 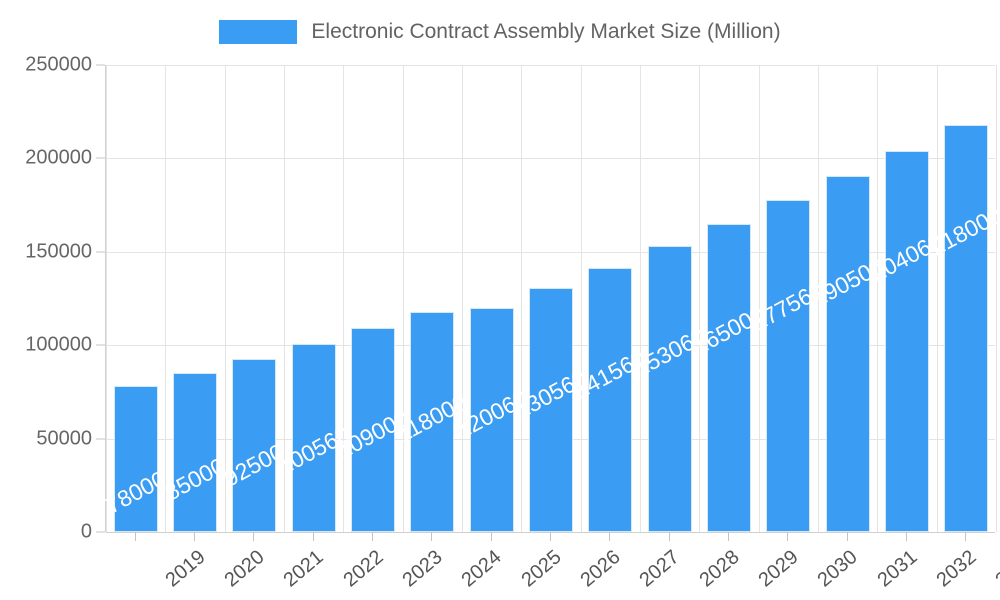 I want to click on bar-slot: 165000, so click(x=729, y=298).